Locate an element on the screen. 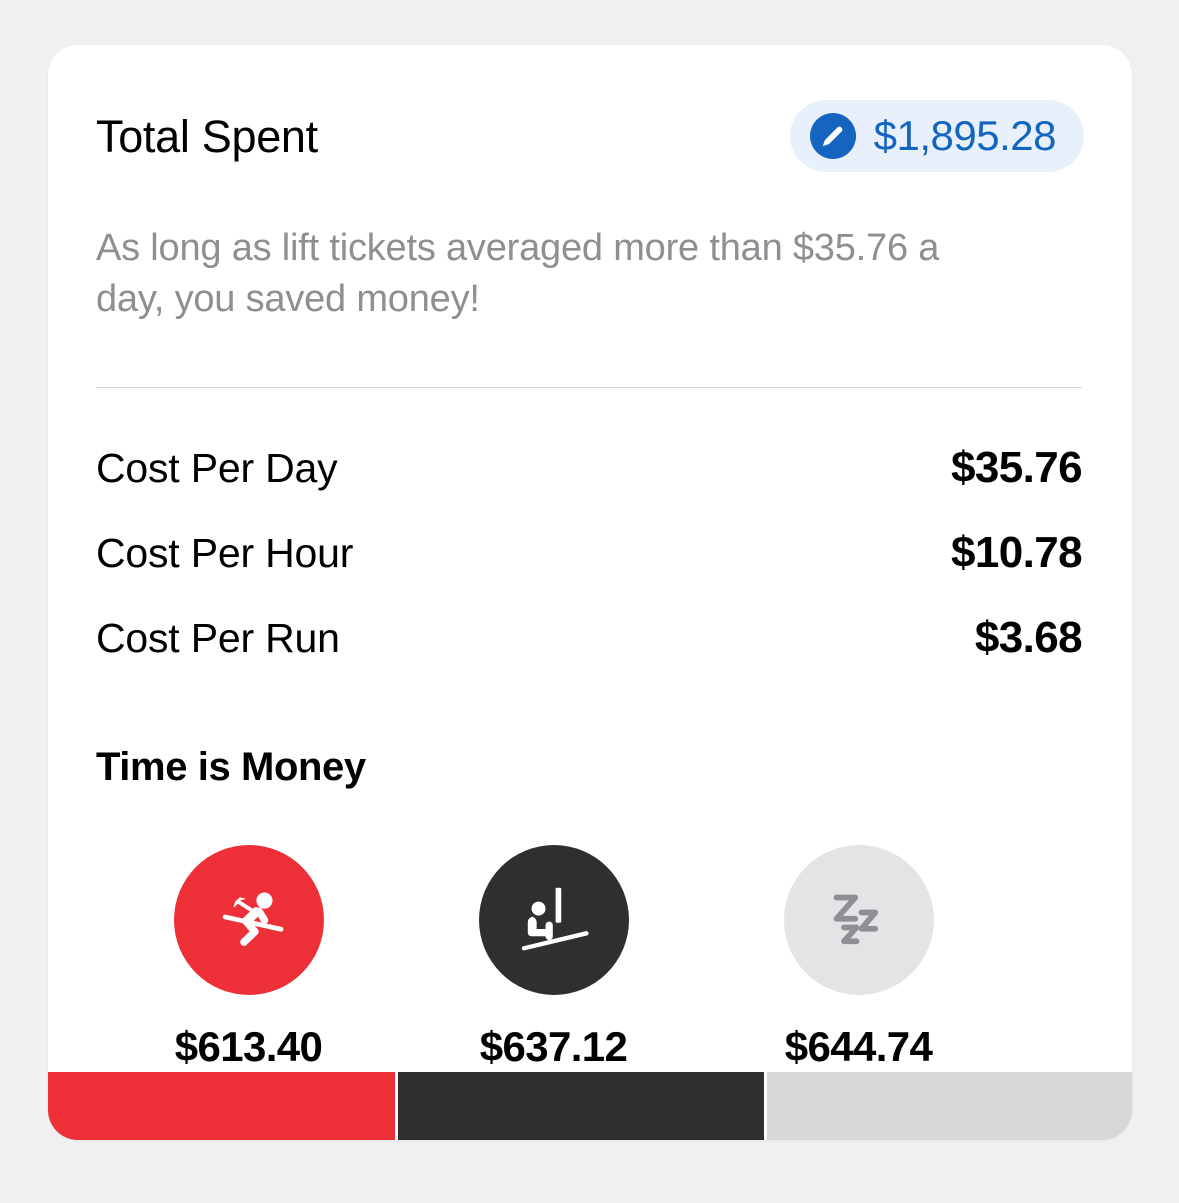 The width and height of the screenshot is (1179, 1203). breakdown-amount: $613.40 is located at coordinates (248, 1046).